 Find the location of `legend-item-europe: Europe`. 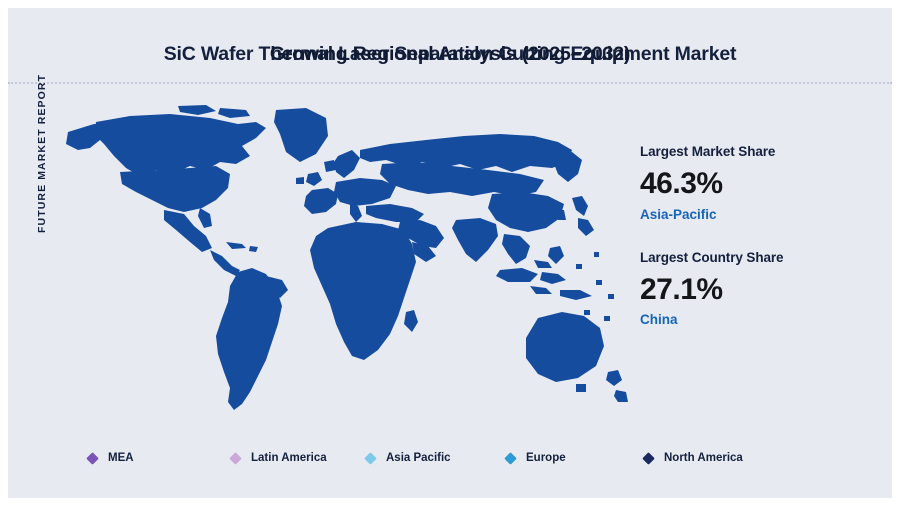

legend-item-europe: Europe is located at coordinates (574, 458).